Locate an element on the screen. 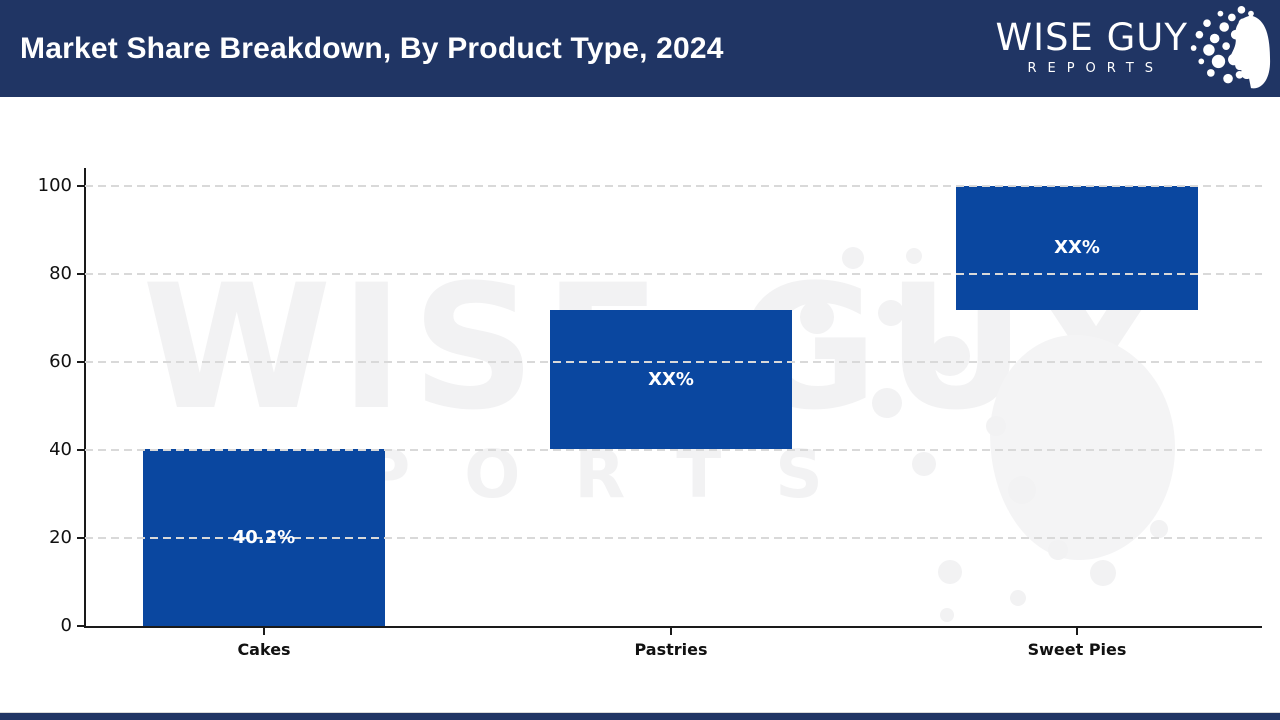 The height and width of the screenshot is (720, 1280). y-tick-label: 100 is located at coordinates (54, 185).